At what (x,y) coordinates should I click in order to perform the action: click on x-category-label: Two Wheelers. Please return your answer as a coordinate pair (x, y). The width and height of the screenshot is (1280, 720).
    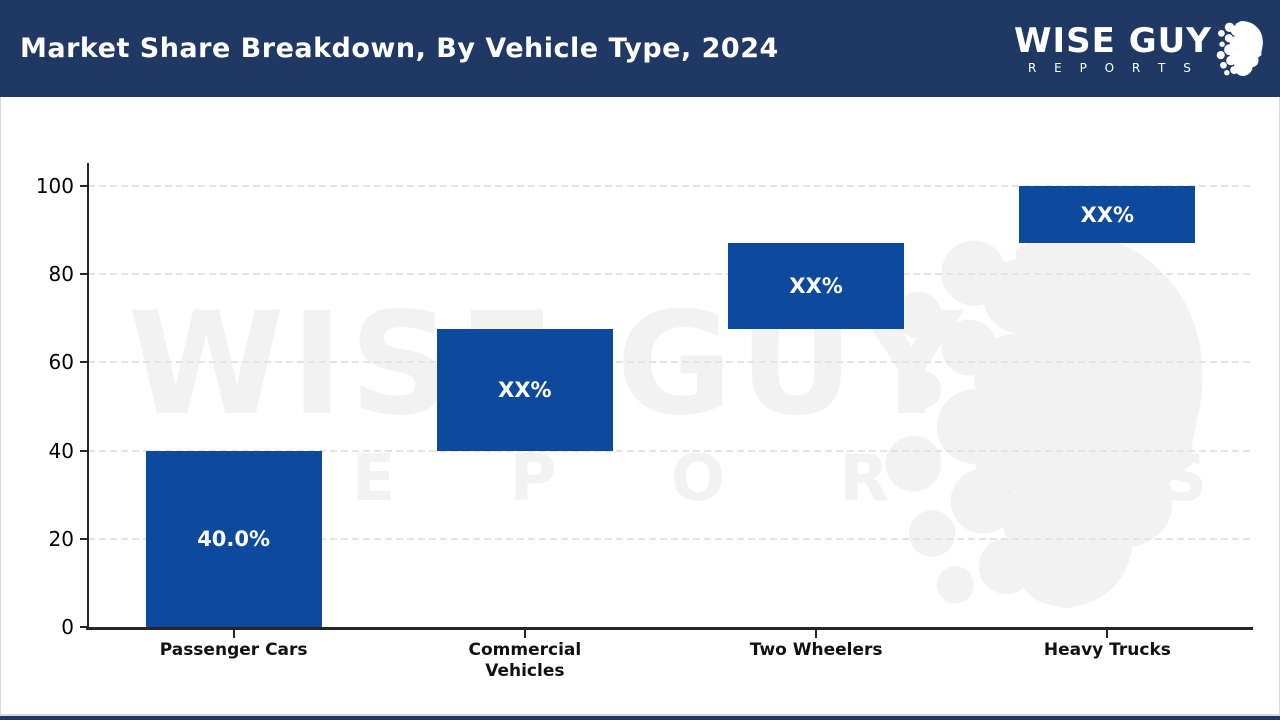
    Looking at the image, I should click on (816, 650).